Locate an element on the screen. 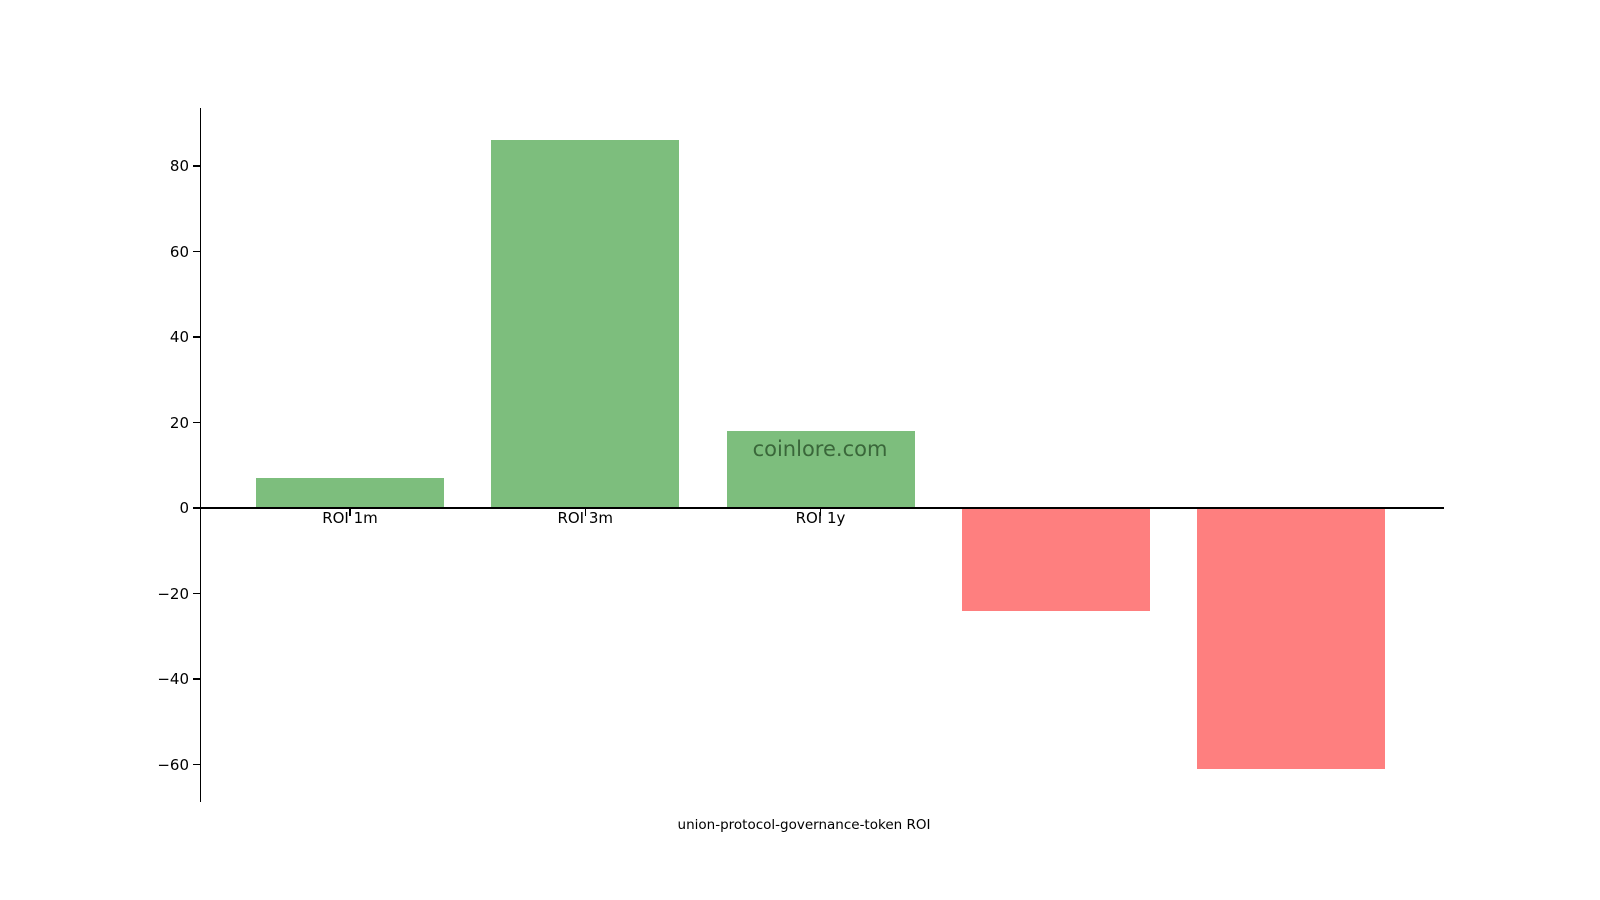 The width and height of the screenshot is (1600, 900). y-axis-tick-label: −20 is located at coordinates (173, 593).